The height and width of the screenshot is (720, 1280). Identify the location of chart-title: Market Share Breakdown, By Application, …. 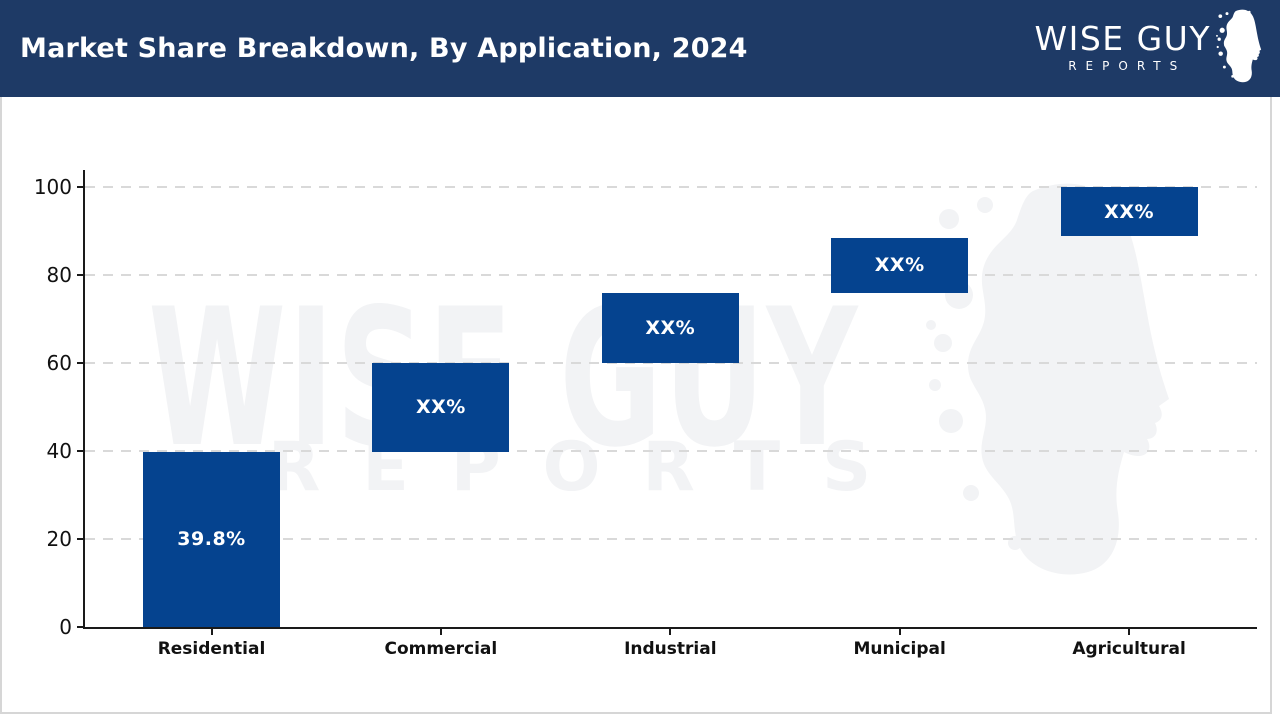
(384, 48).